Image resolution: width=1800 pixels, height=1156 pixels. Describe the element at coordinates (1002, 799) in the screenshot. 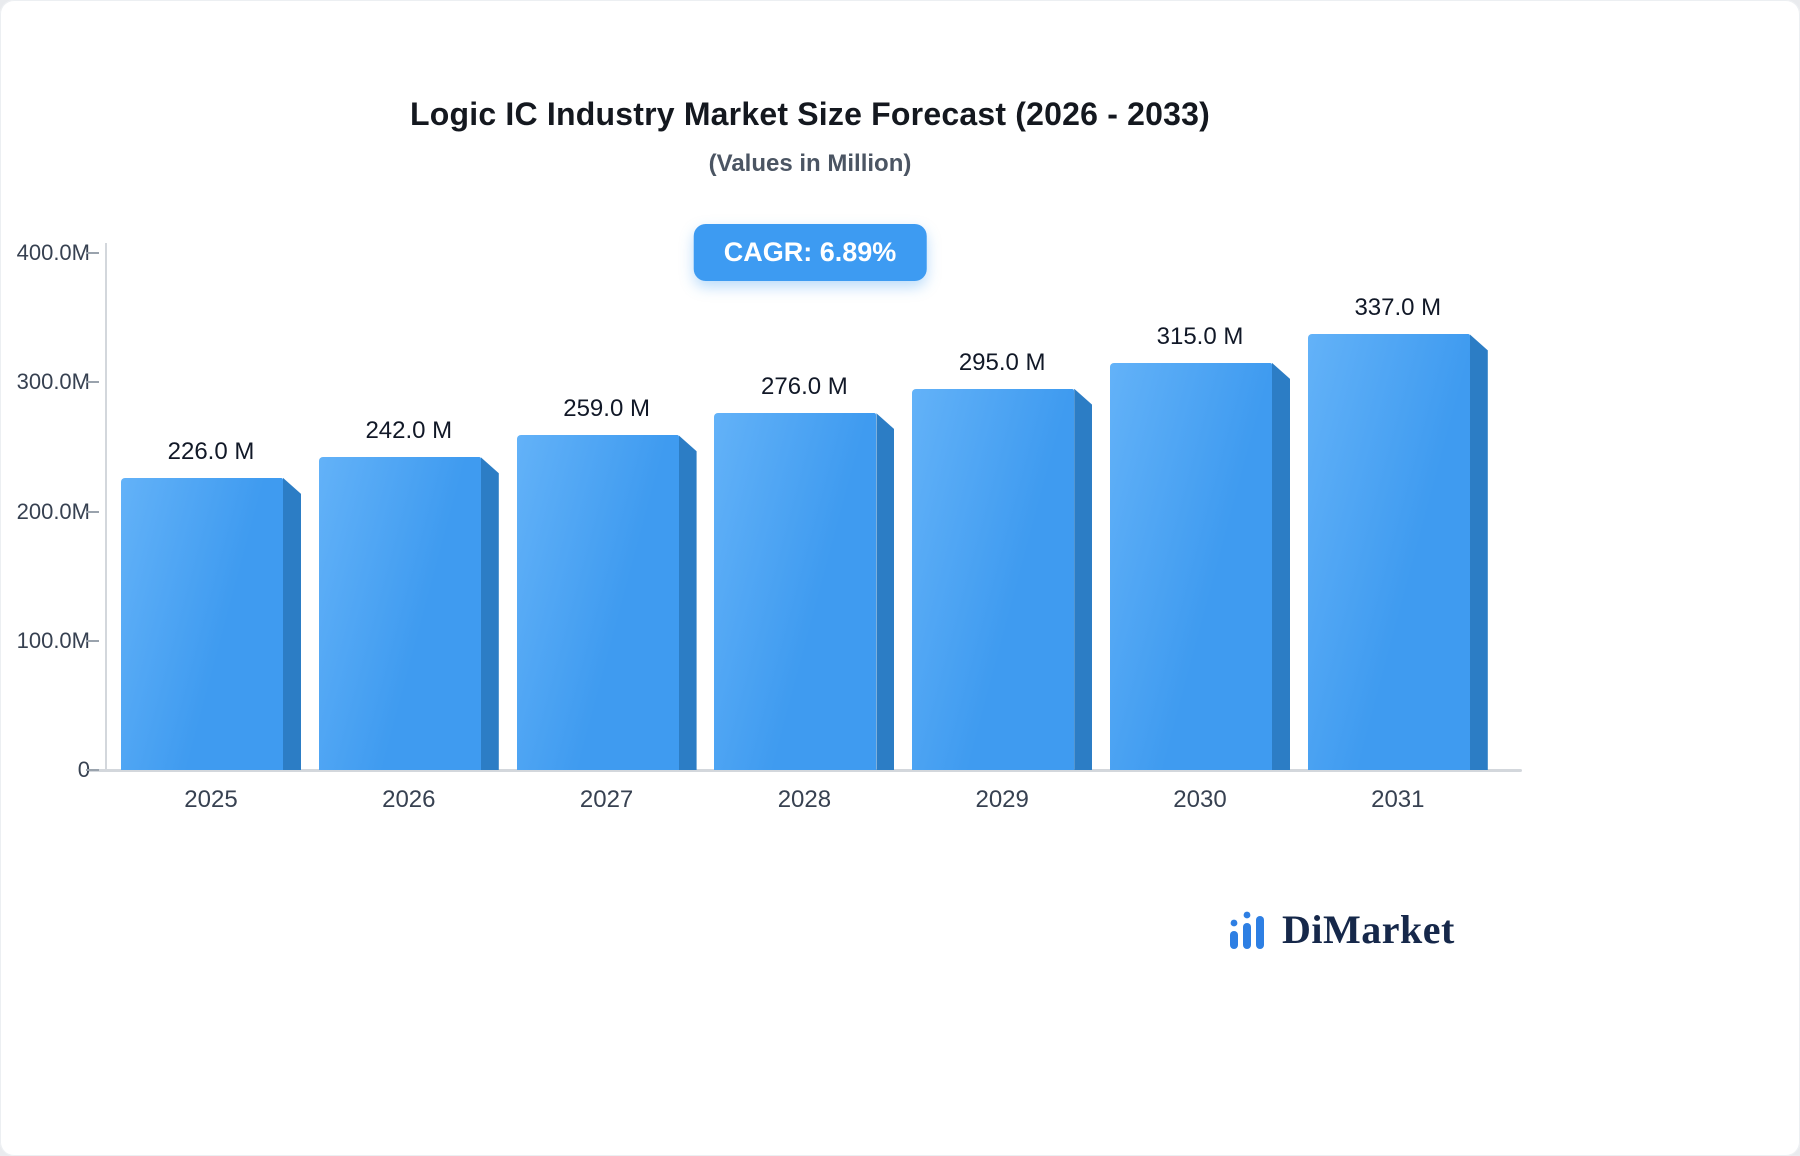

I see `x-axis-tick-label: 2029` at that location.